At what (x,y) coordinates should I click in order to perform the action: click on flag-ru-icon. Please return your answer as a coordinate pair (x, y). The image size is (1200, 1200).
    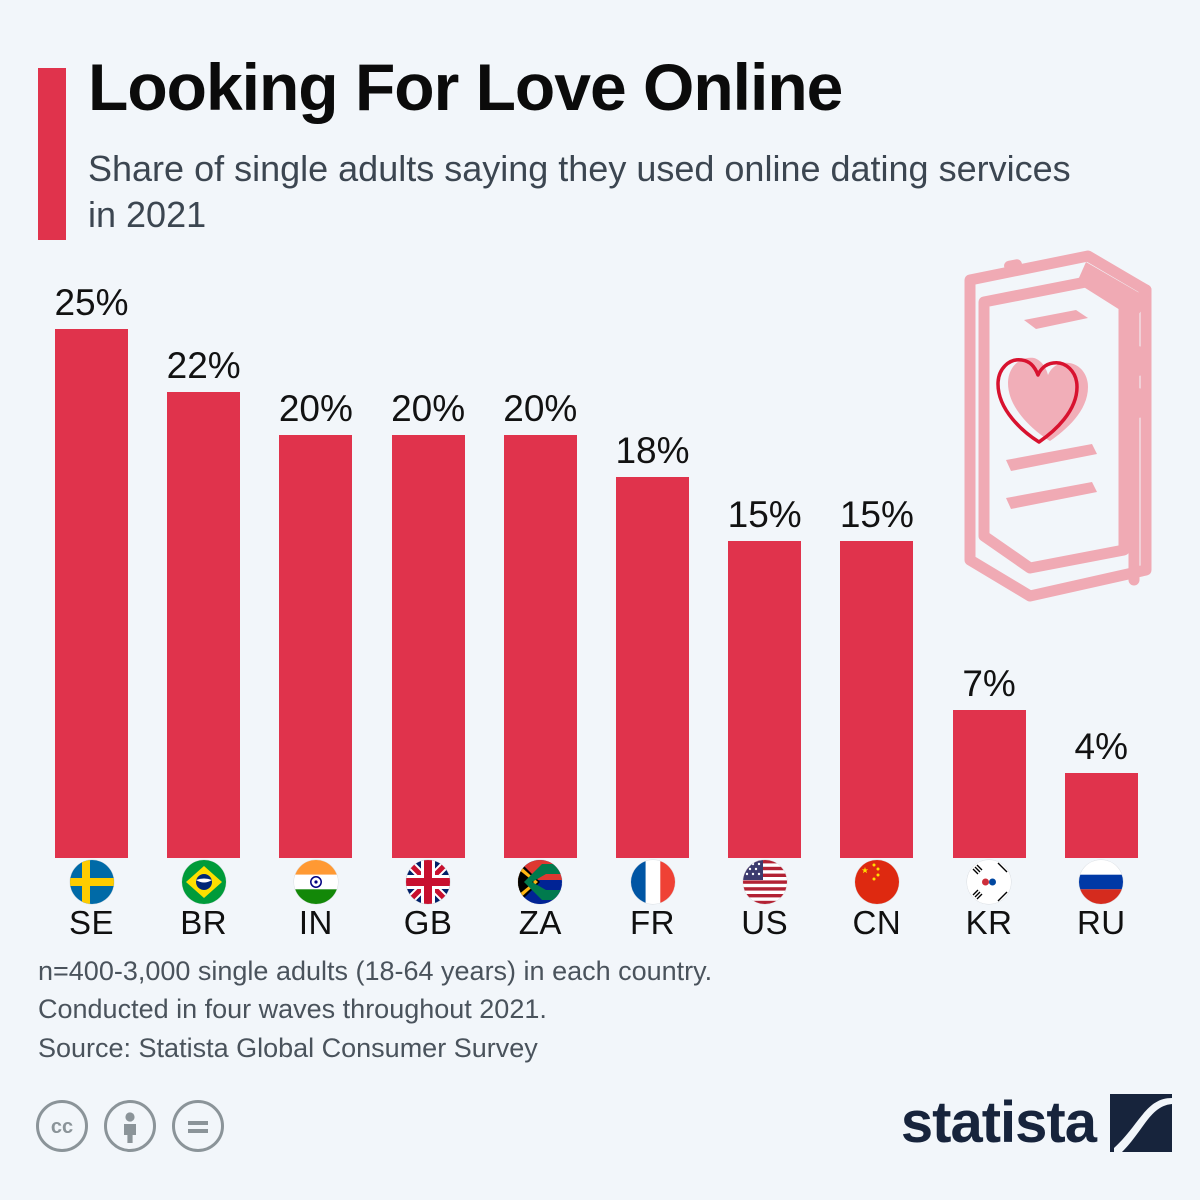
    Looking at the image, I should click on (1101, 882).